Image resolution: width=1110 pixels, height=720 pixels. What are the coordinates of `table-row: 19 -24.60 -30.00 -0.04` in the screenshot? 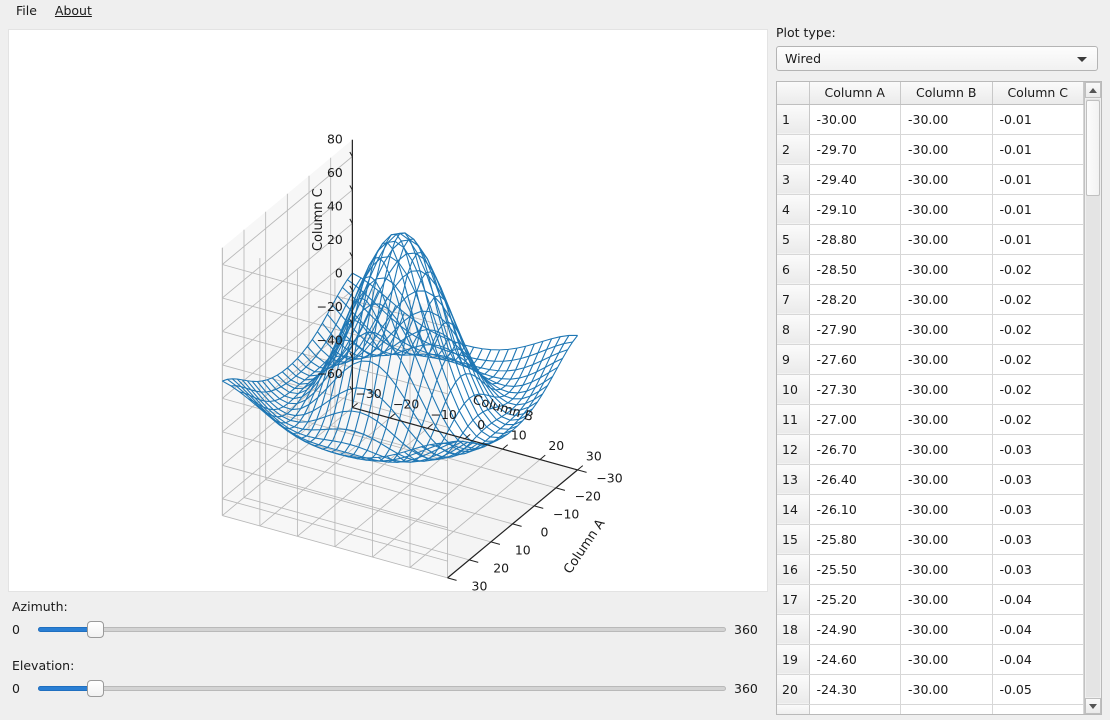 It's located at (930, 659).